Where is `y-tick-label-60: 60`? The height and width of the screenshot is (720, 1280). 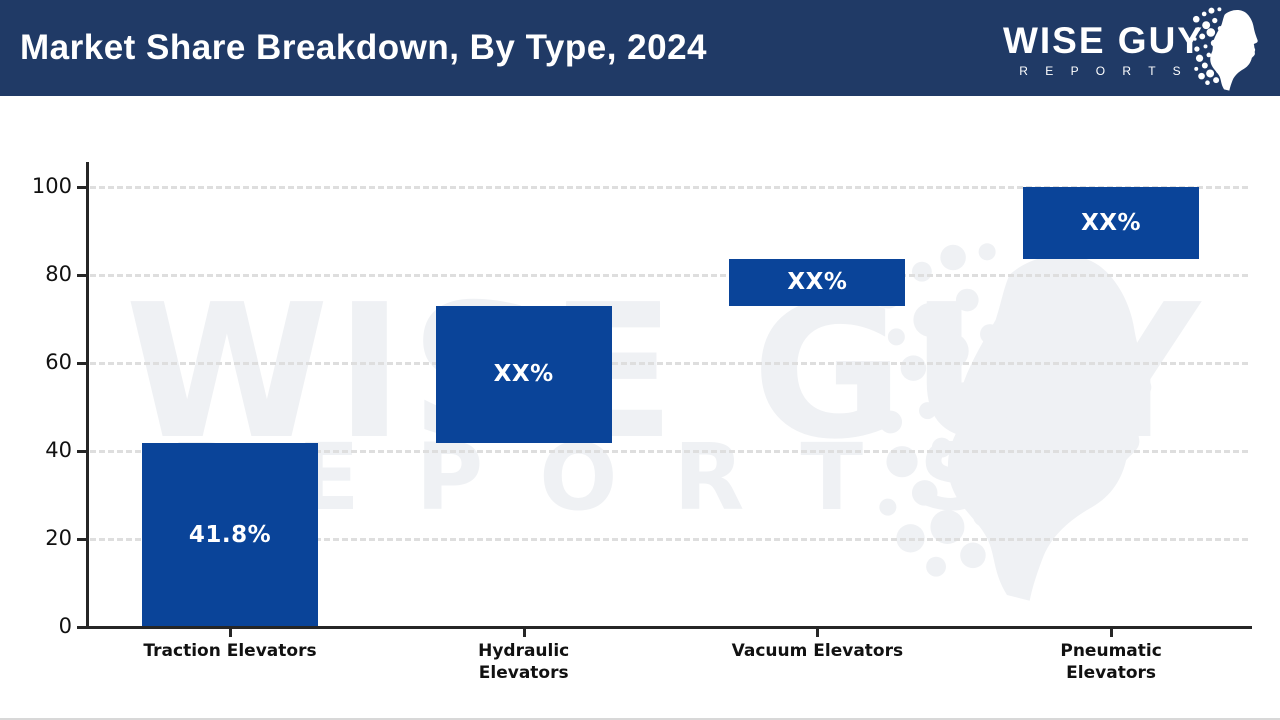
y-tick-label-60: 60 is located at coordinates (58, 362).